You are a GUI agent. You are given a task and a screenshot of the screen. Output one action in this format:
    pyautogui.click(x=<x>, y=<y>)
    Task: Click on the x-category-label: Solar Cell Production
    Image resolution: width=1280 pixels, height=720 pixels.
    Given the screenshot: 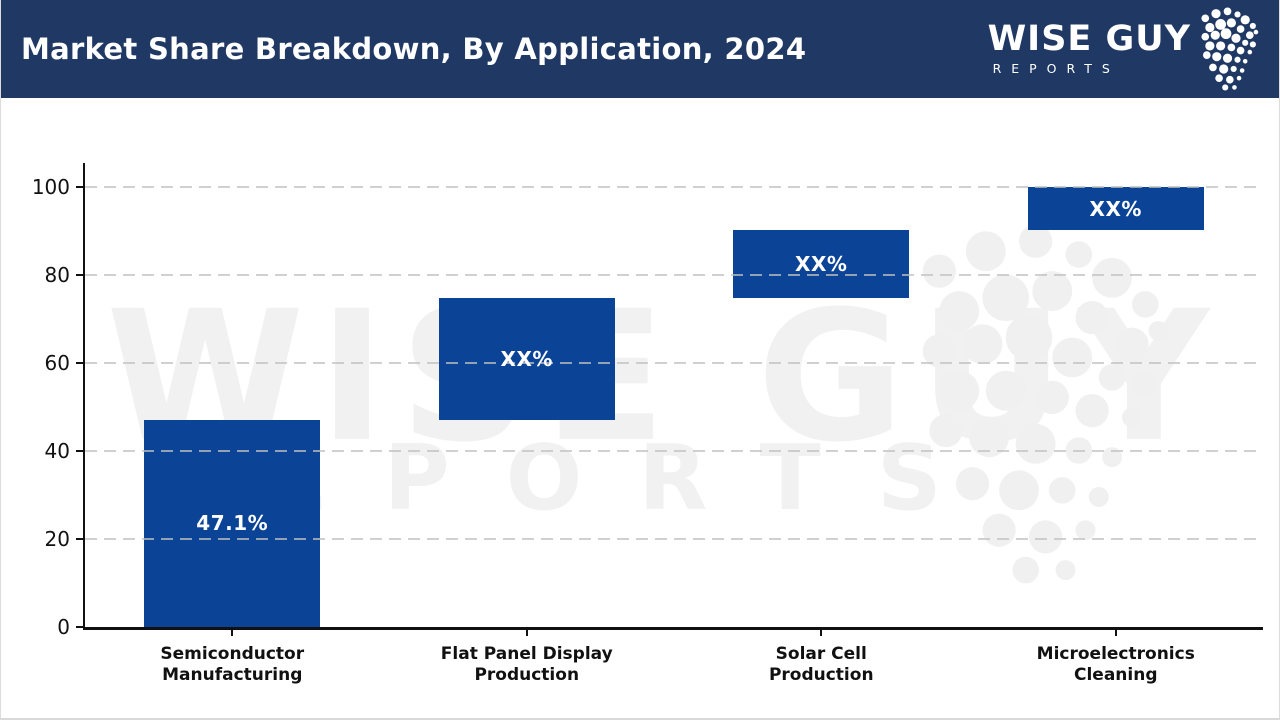 What is the action you would take?
    pyautogui.click(x=821, y=665)
    